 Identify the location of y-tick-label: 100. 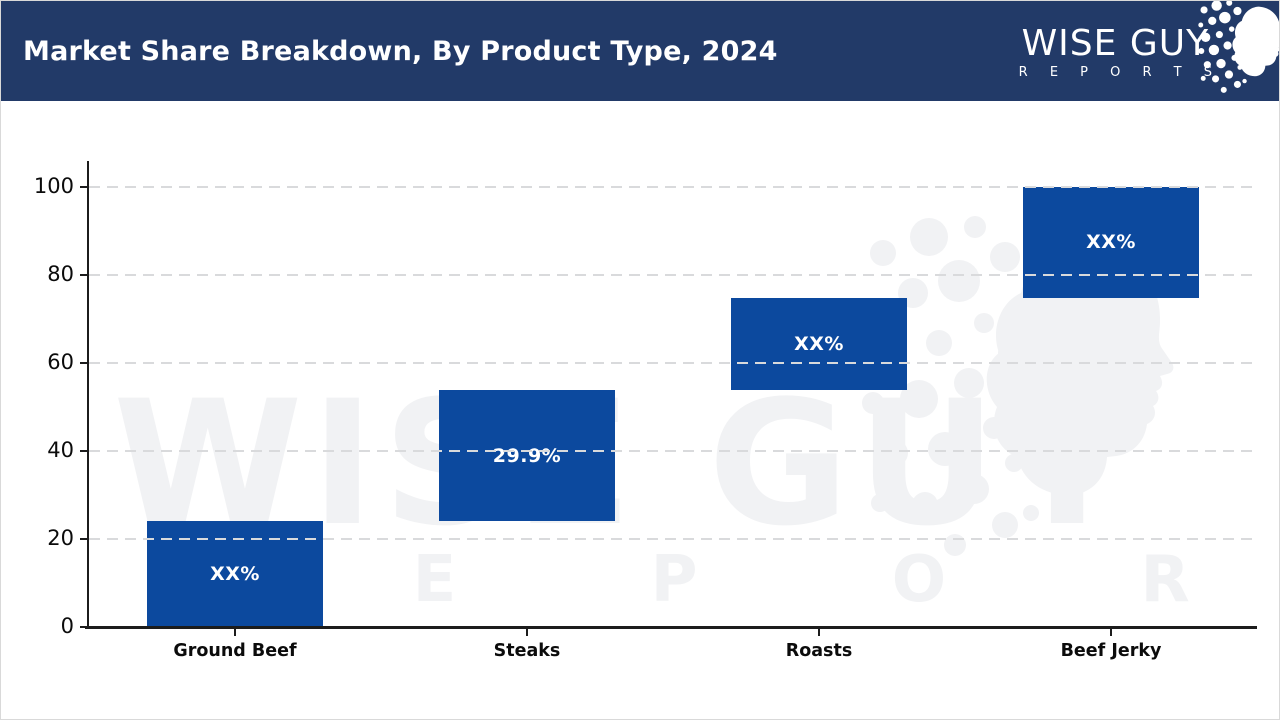
(53, 186).